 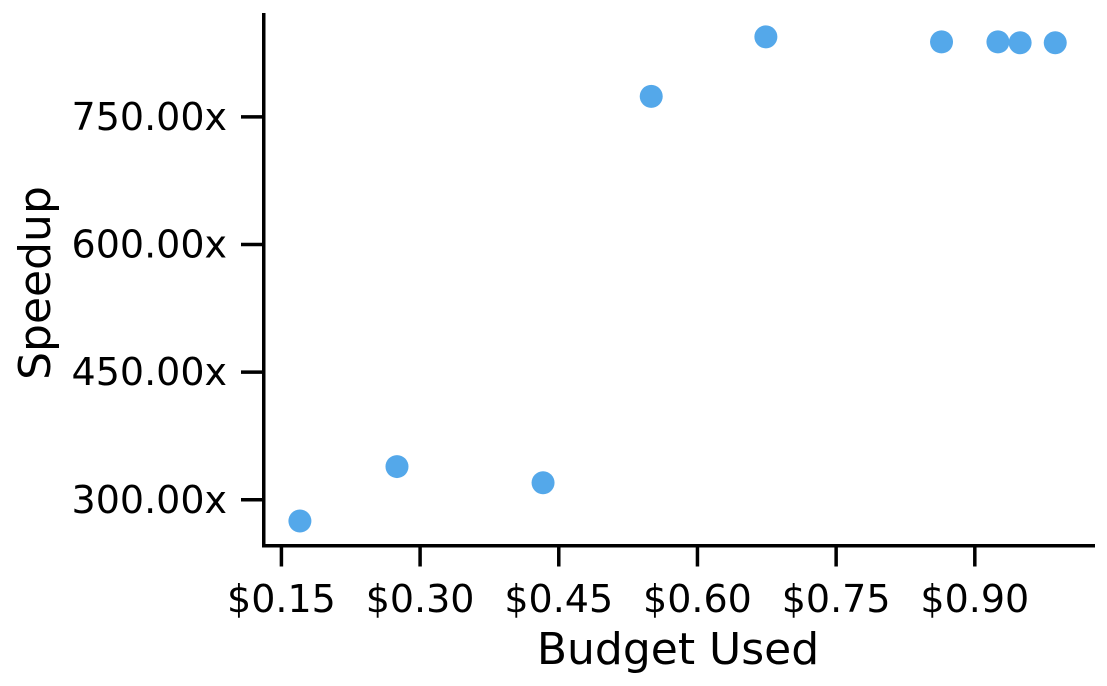 I want to click on x-tick-label: $0.60, so click(x=697, y=599).